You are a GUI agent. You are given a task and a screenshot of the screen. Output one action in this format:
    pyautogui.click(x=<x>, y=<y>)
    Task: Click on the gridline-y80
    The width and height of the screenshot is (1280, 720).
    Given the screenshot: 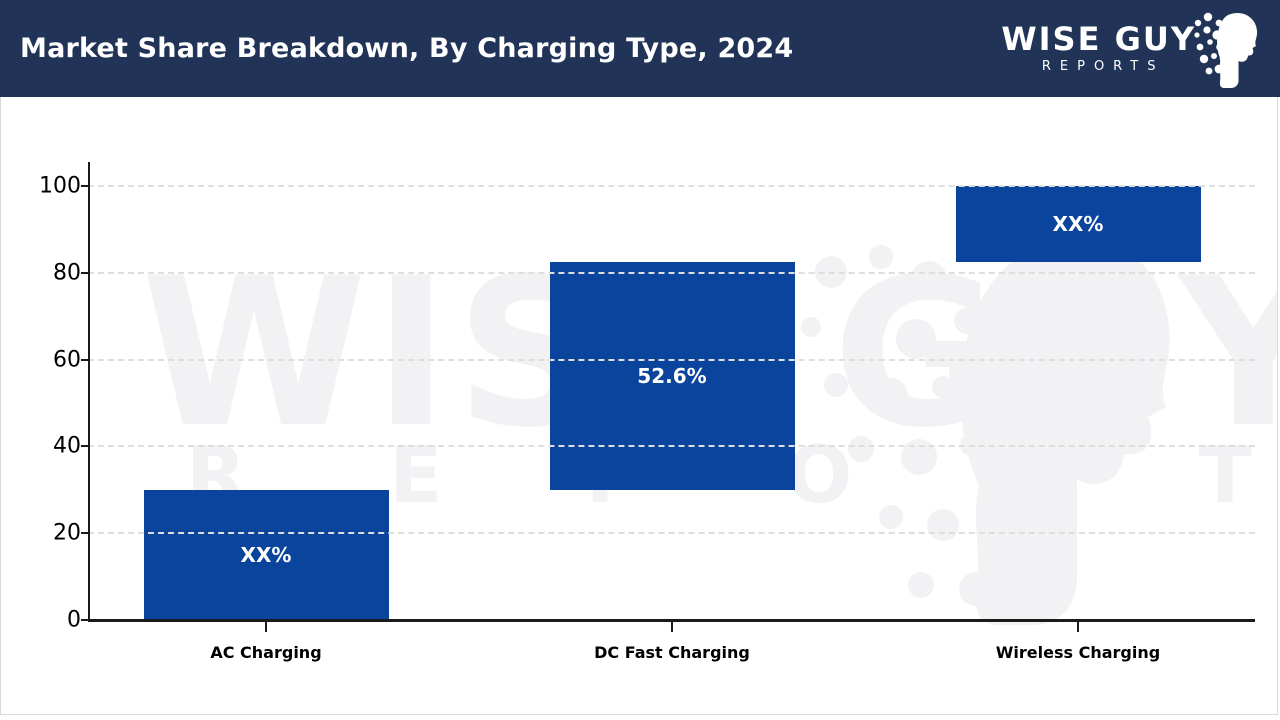 What is the action you would take?
    pyautogui.click(x=671, y=272)
    